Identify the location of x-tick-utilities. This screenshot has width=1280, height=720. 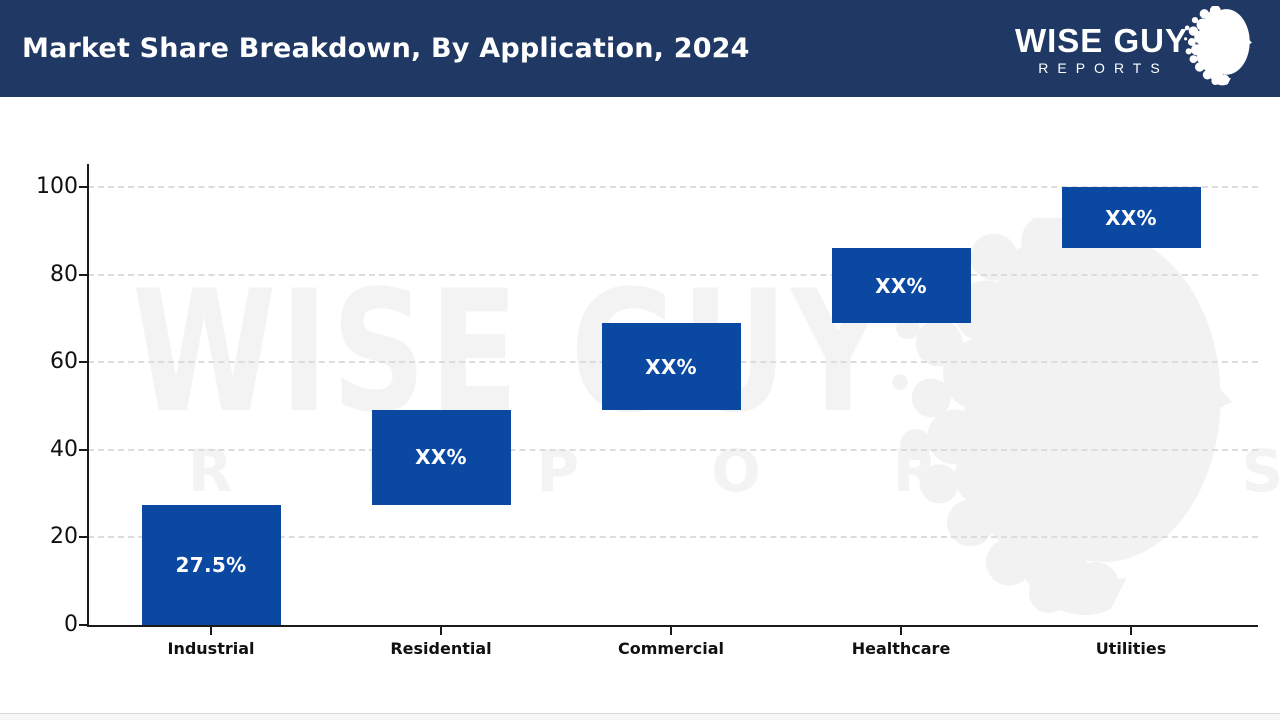
(1131, 631).